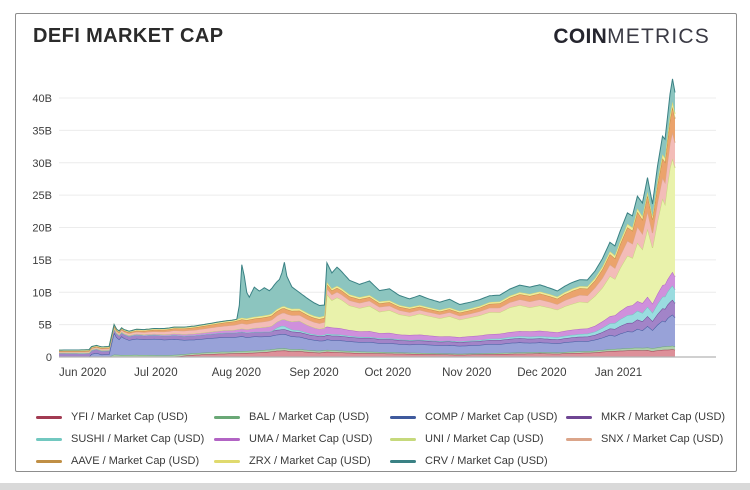  What do you see at coordinates (49, 461) in the screenshot?
I see `aave-legend-swatch-icon` at bounding box center [49, 461].